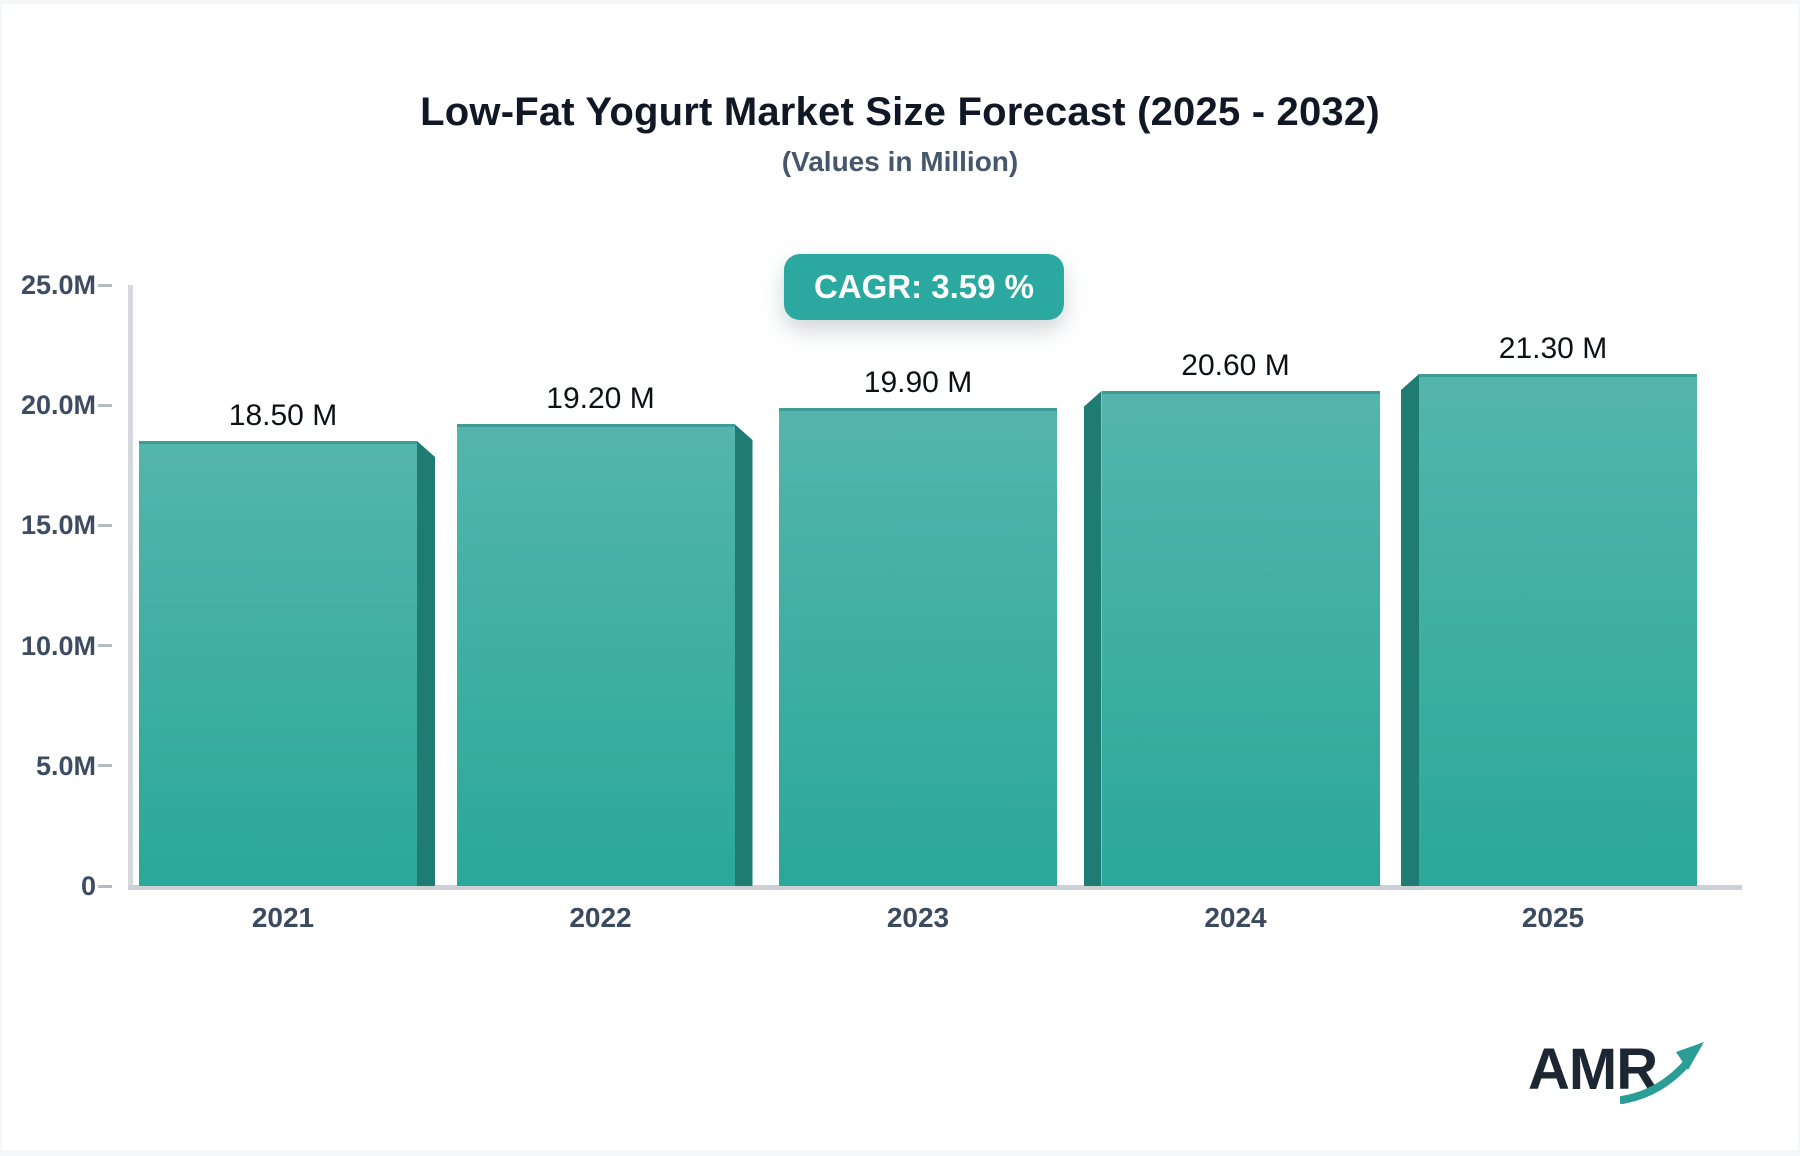  Describe the element at coordinates (283, 917) in the screenshot. I see `x-axis-label: 2021` at that location.